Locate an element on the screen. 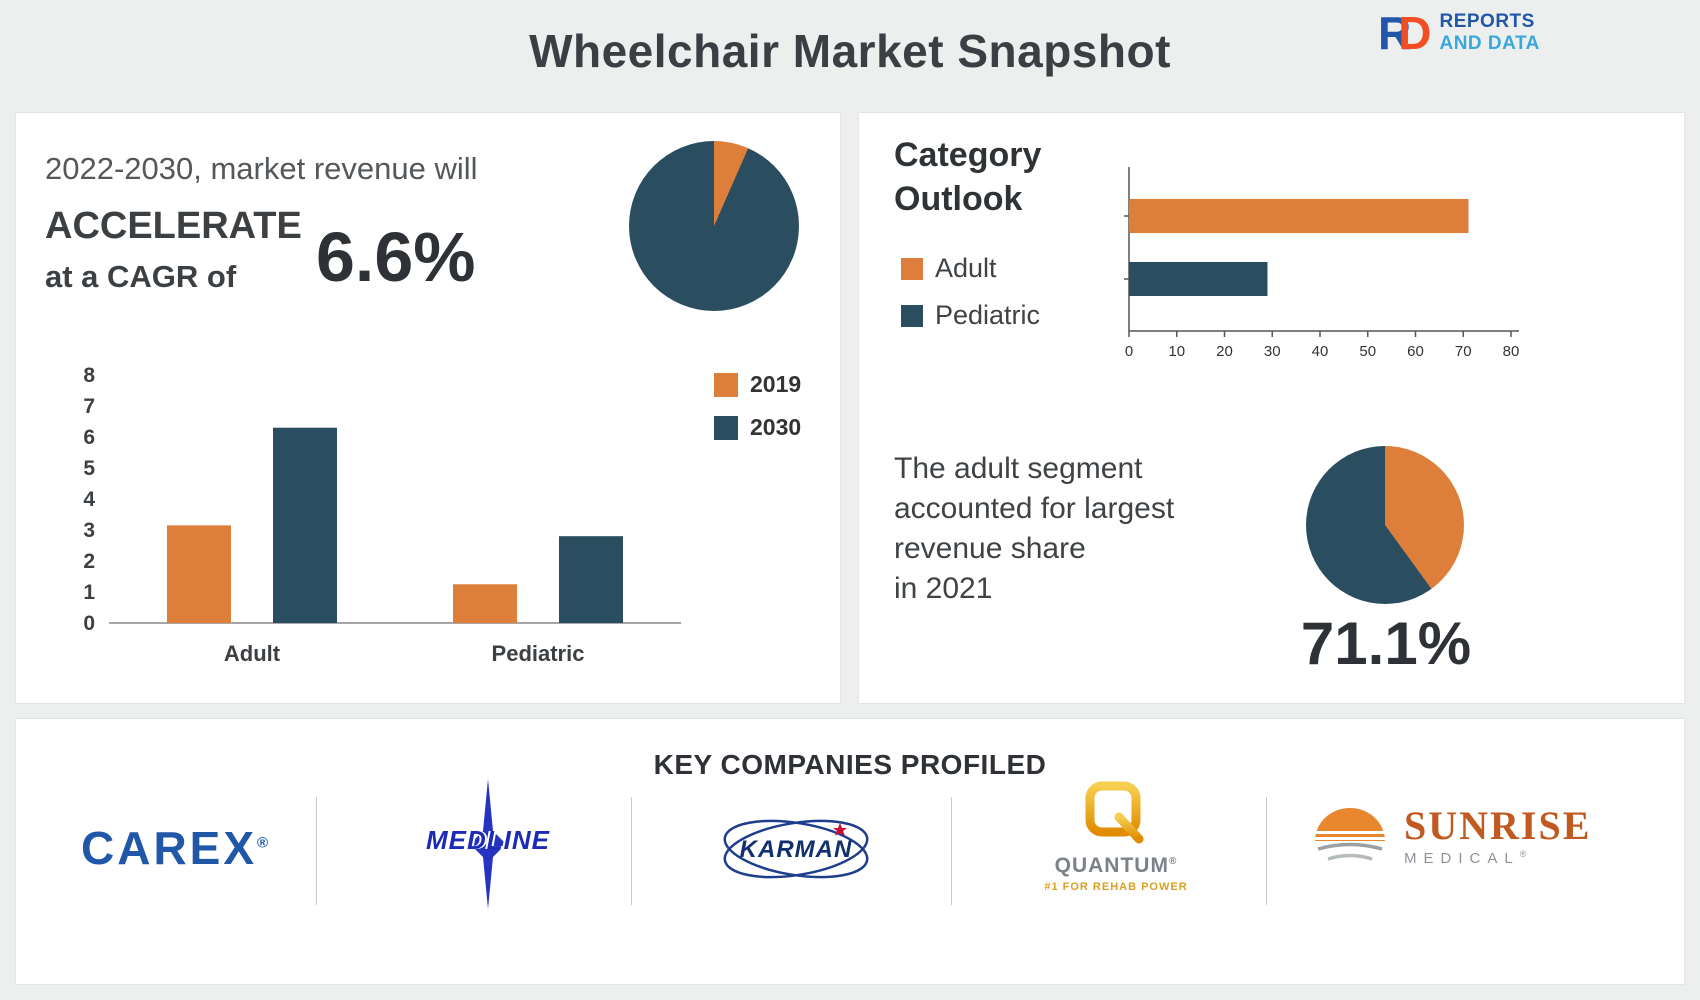 This screenshot has width=1700, height=1000. revenue-bar-chart: 0 1 2 3 4 5 6 7 8 Adult Pediatric is located at coordinates (382, 515).